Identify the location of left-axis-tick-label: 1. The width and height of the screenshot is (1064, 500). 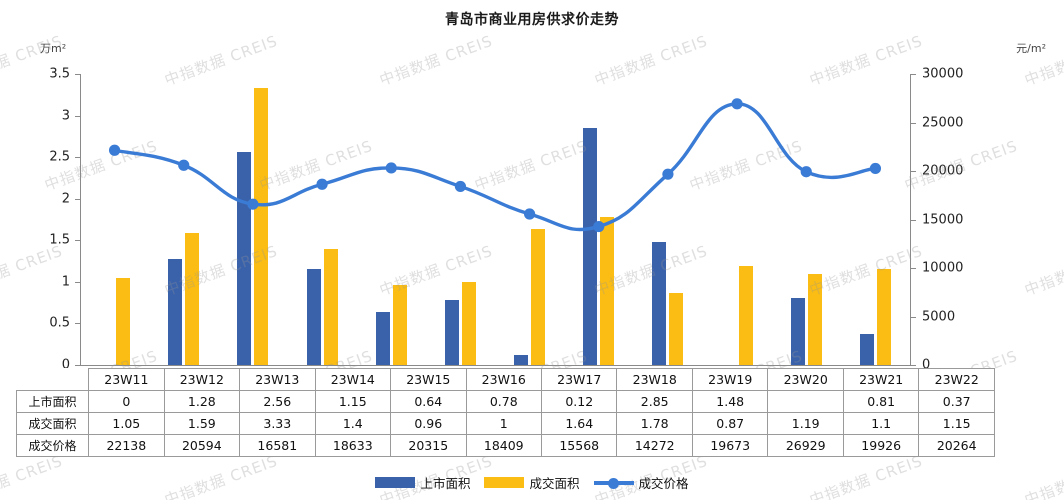
(65, 282).